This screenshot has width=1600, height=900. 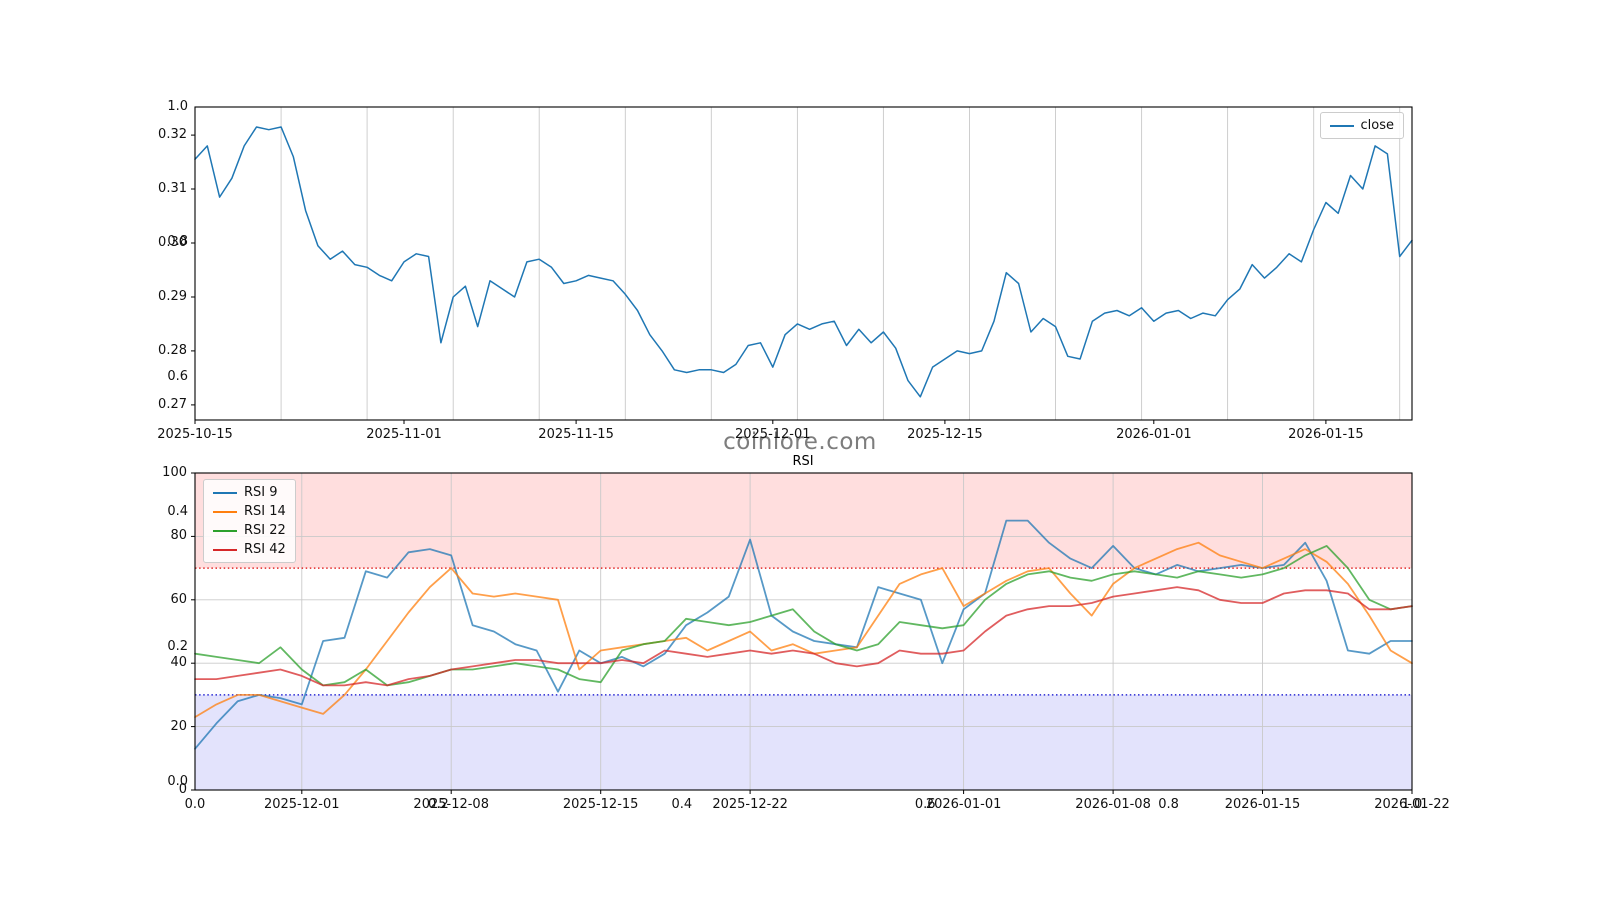 What do you see at coordinates (803, 461) in the screenshot?
I see `rsi-chart-title: RSI` at bounding box center [803, 461].